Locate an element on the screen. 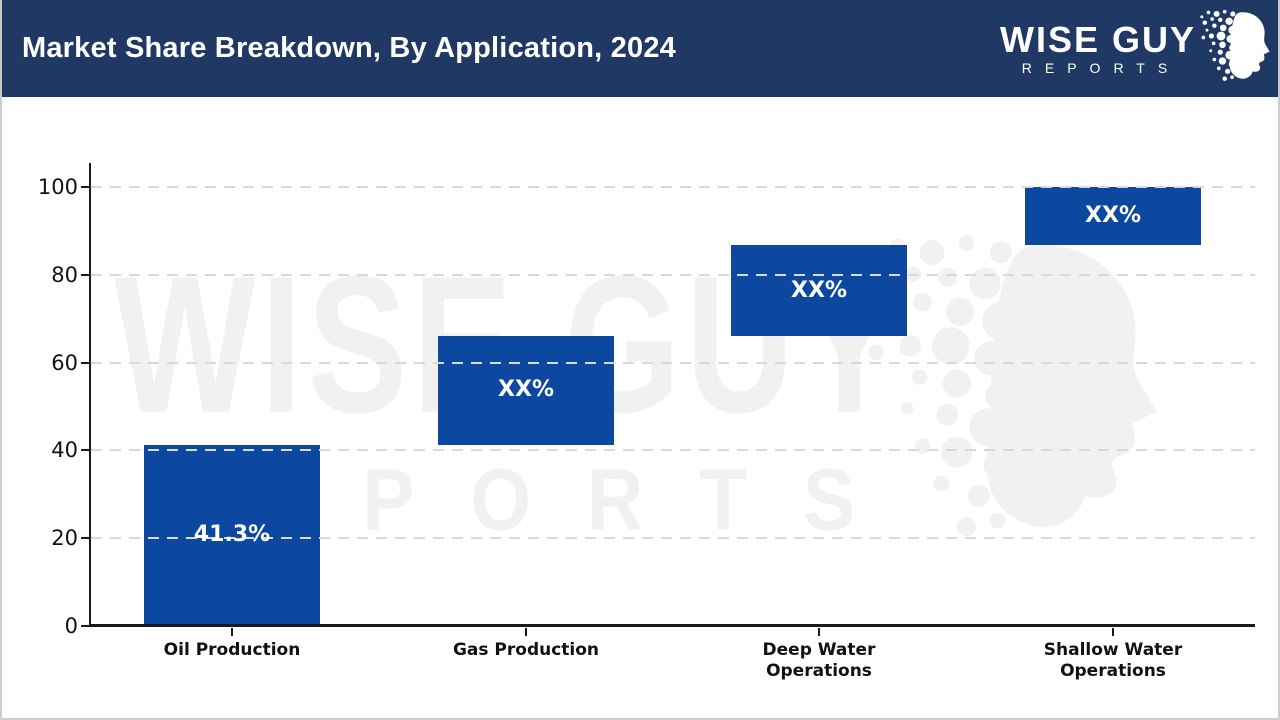 The height and width of the screenshot is (720, 1280). x-category-label-0: Oil Production is located at coordinates (232, 650).